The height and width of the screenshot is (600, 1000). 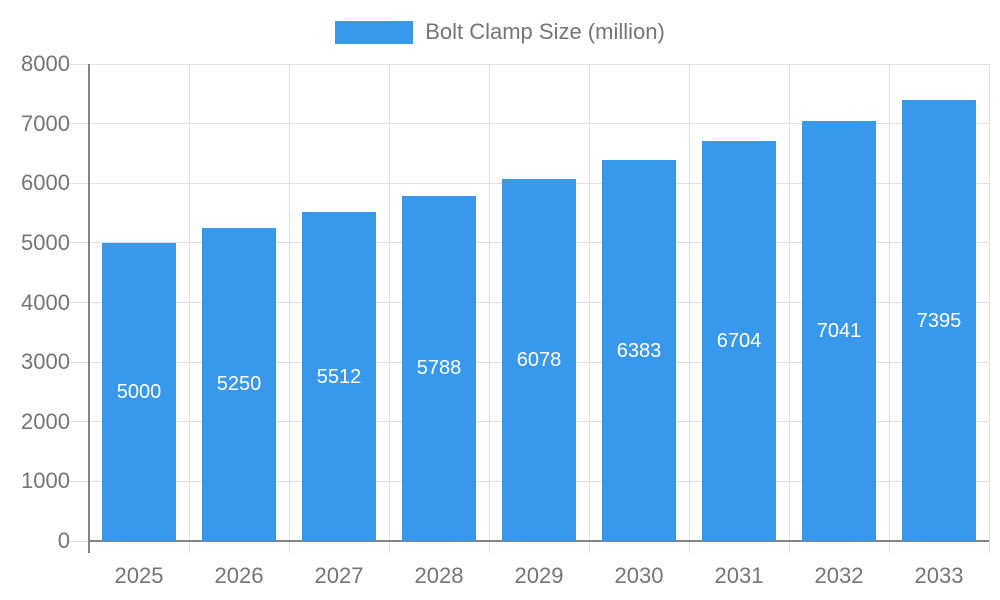 What do you see at coordinates (339, 575) in the screenshot?
I see `x-tick-label-2027: 2027` at bounding box center [339, 575].